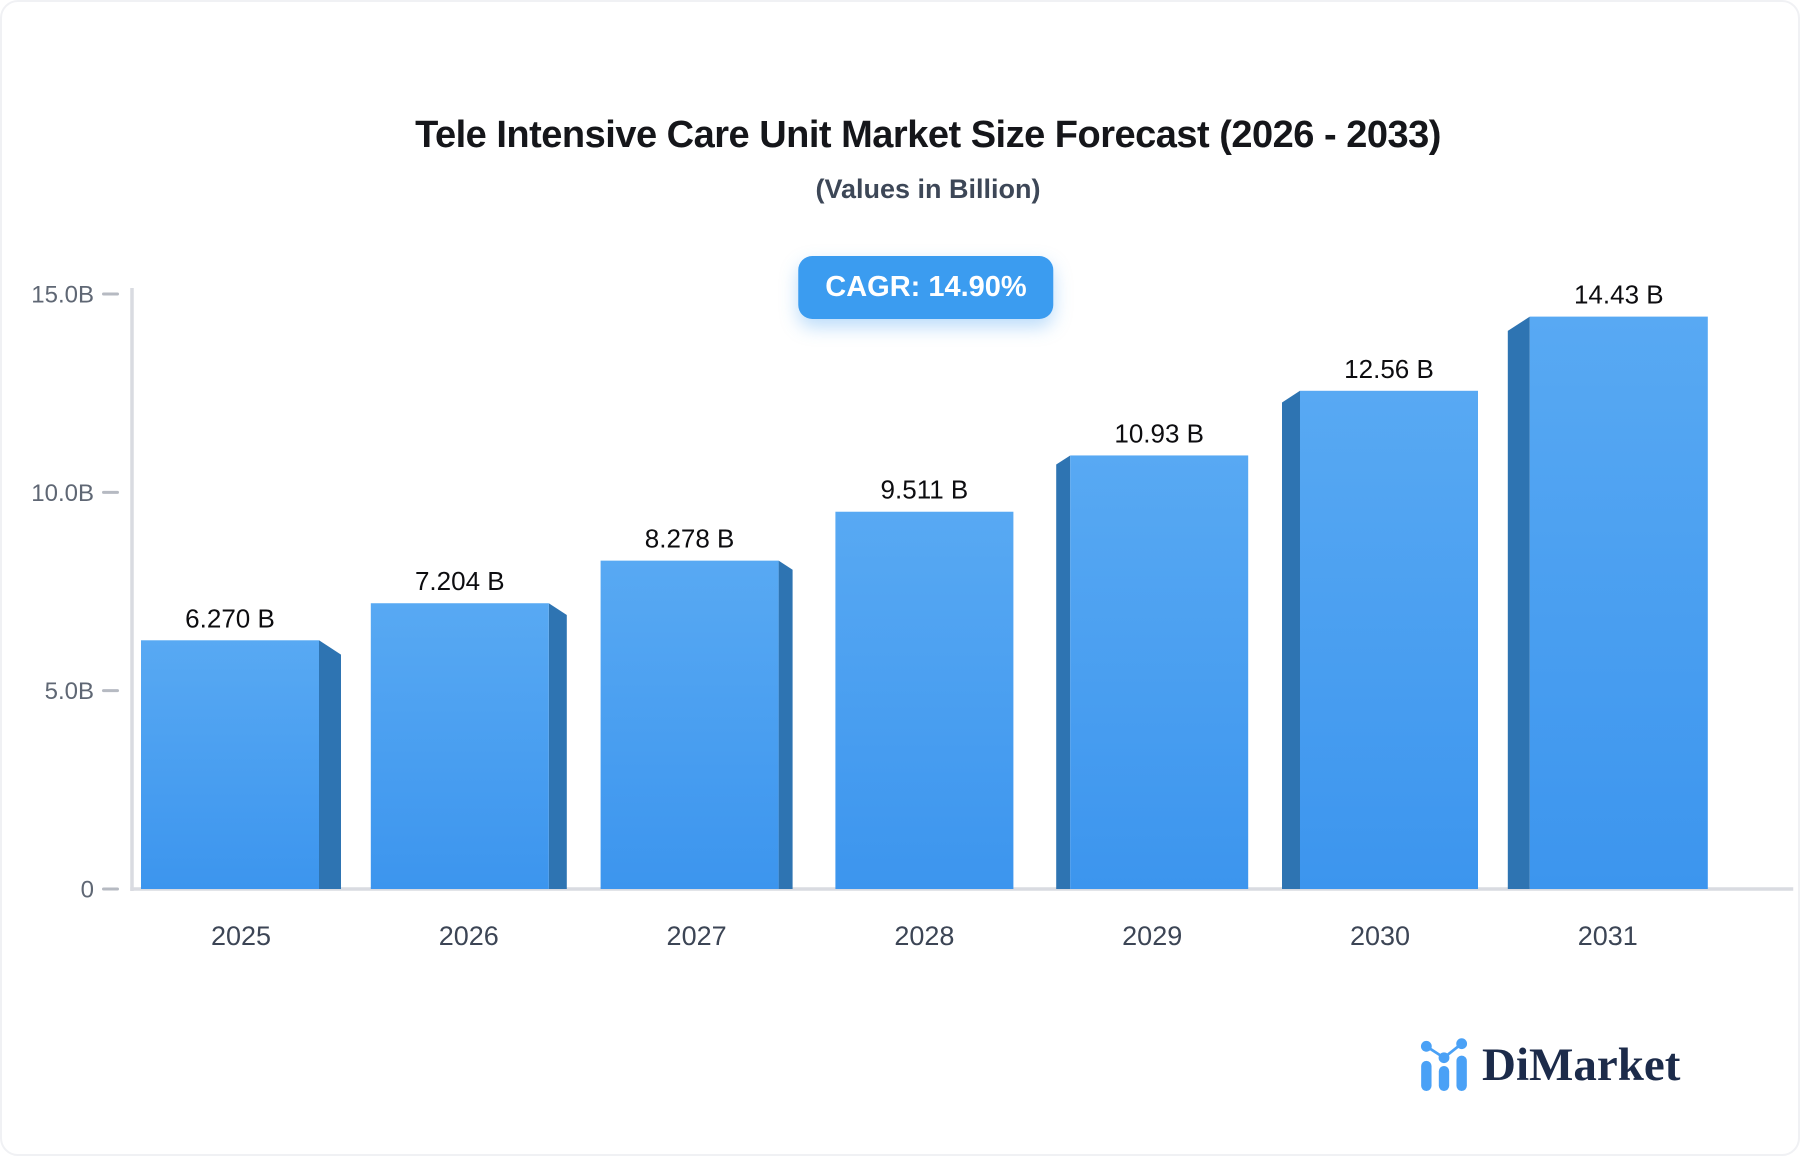  What do you see at coordinates (1159, 433) in the screenshot?
I see `bar-value-label: 10.93 B` at bounding box center [1159, 433].